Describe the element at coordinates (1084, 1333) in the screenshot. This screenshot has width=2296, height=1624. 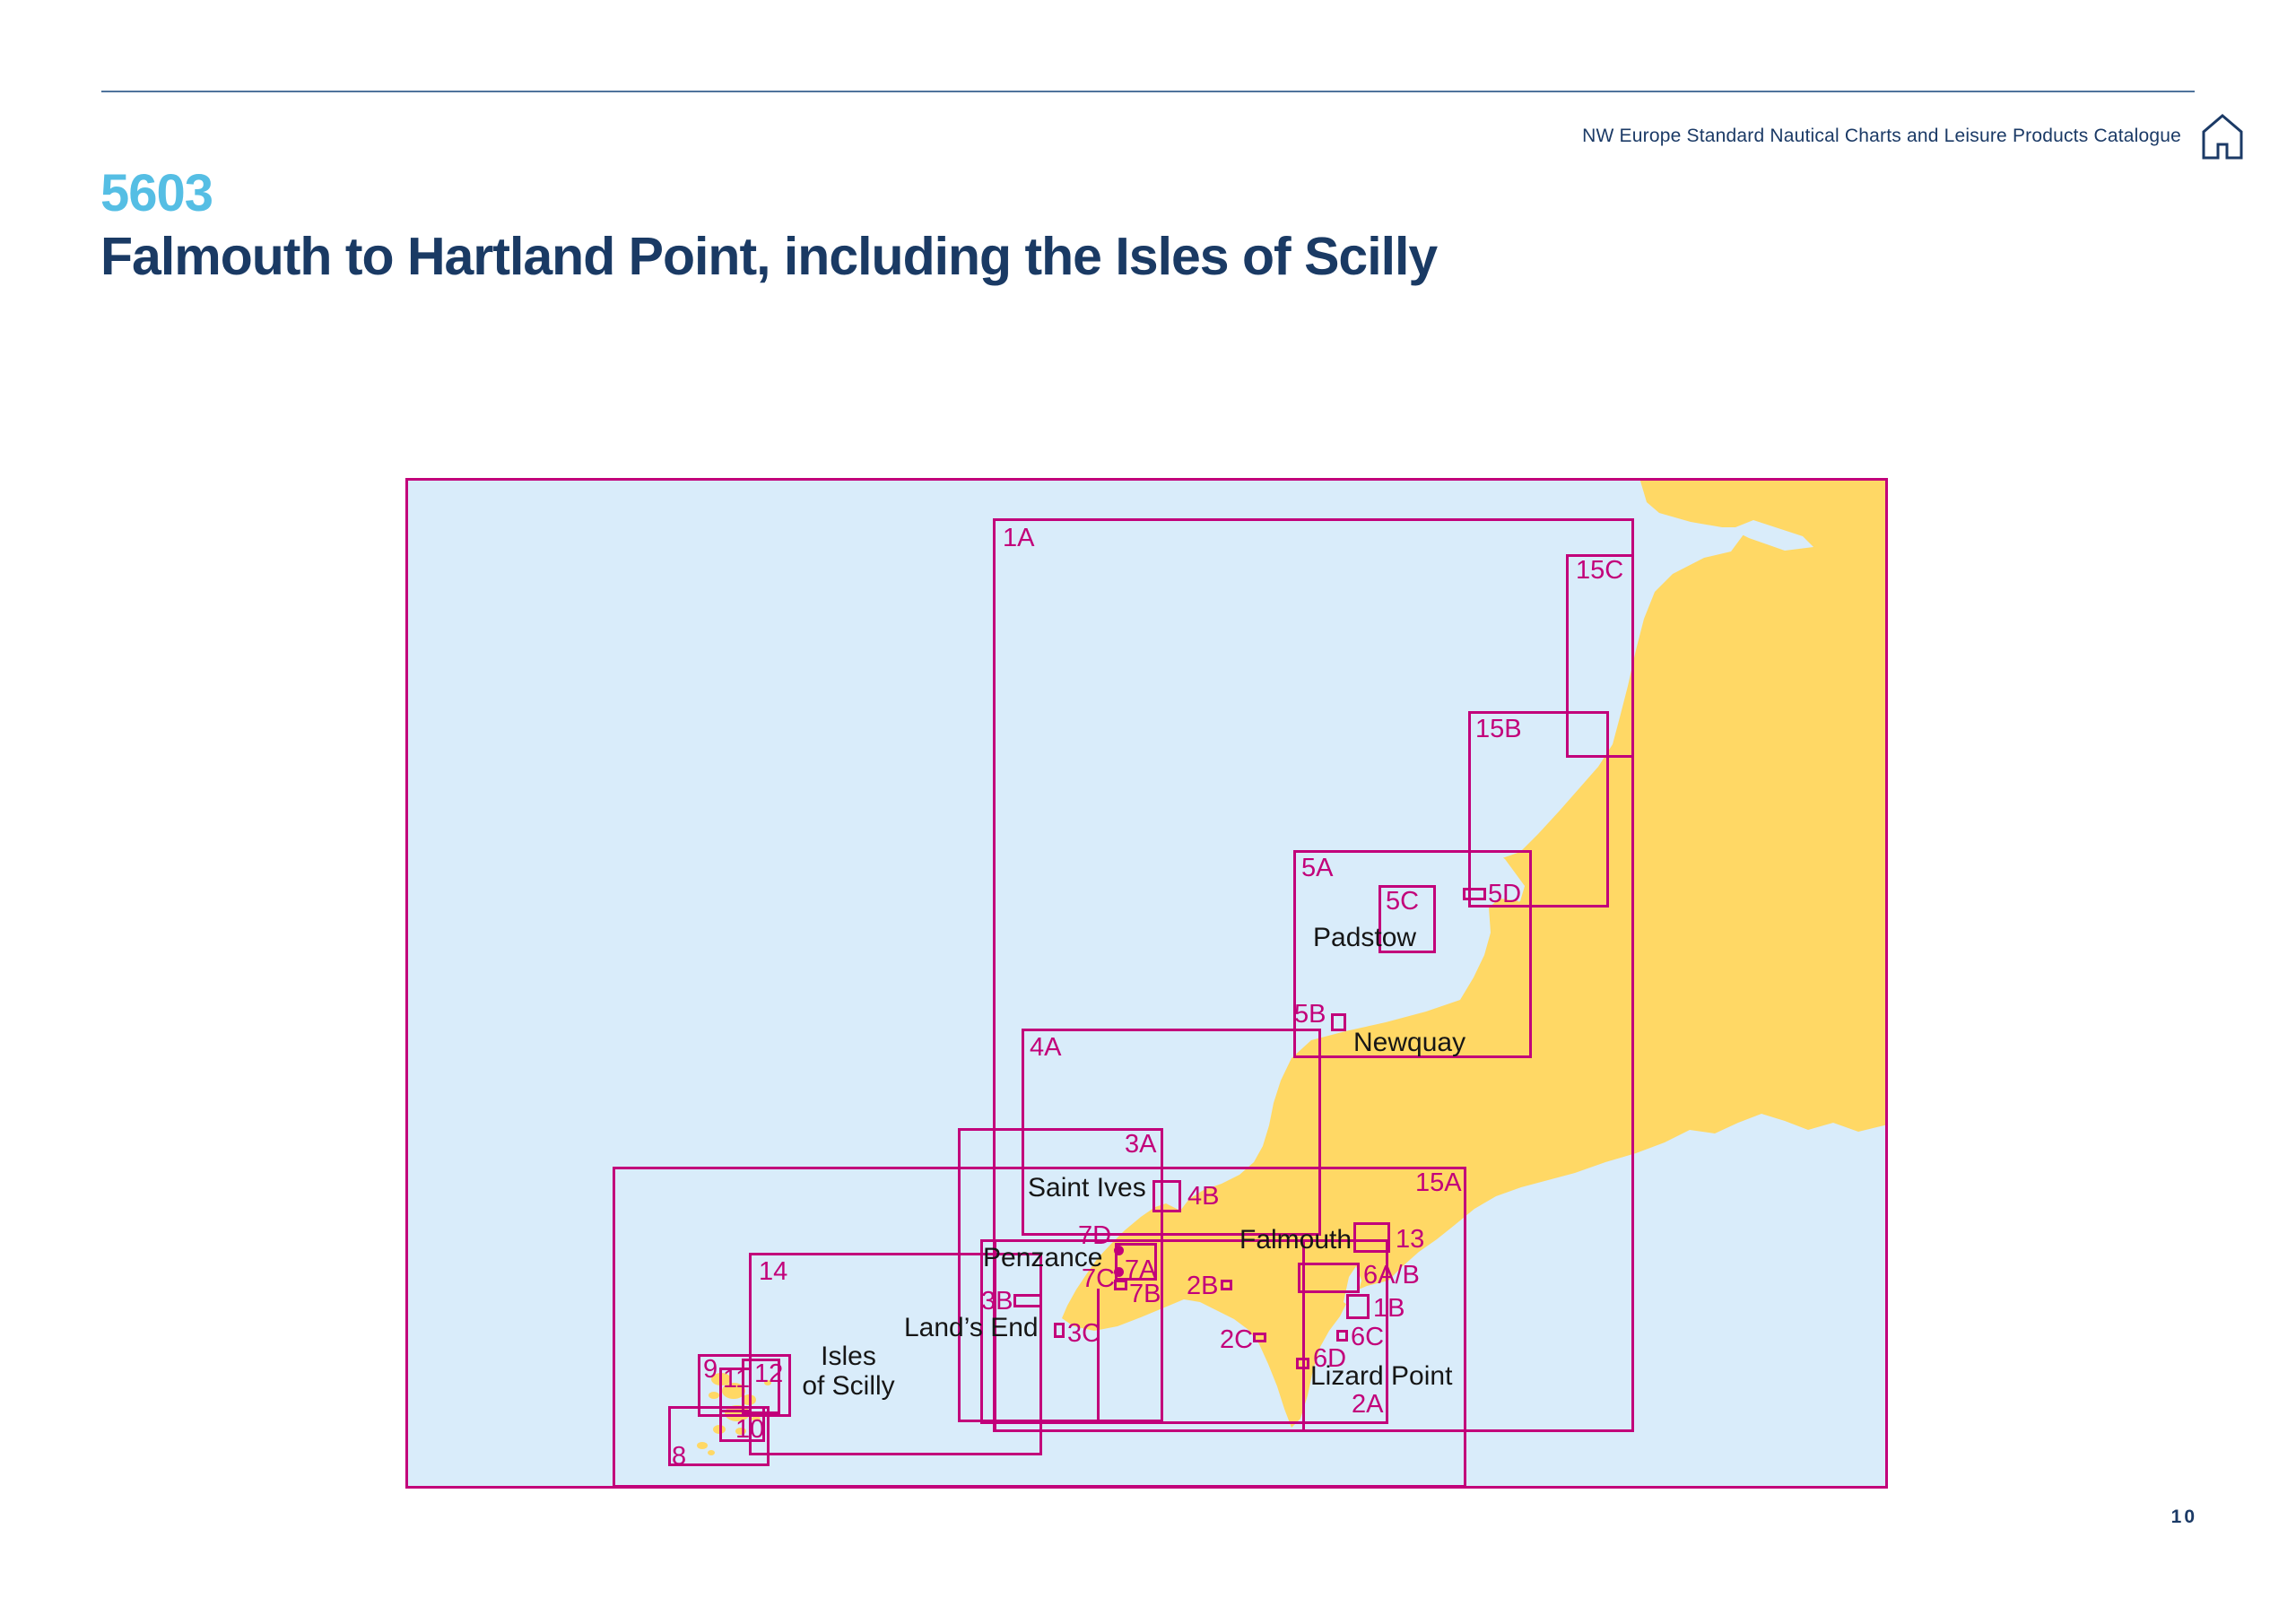
I see `marker-label-3c: 3C` at that location.